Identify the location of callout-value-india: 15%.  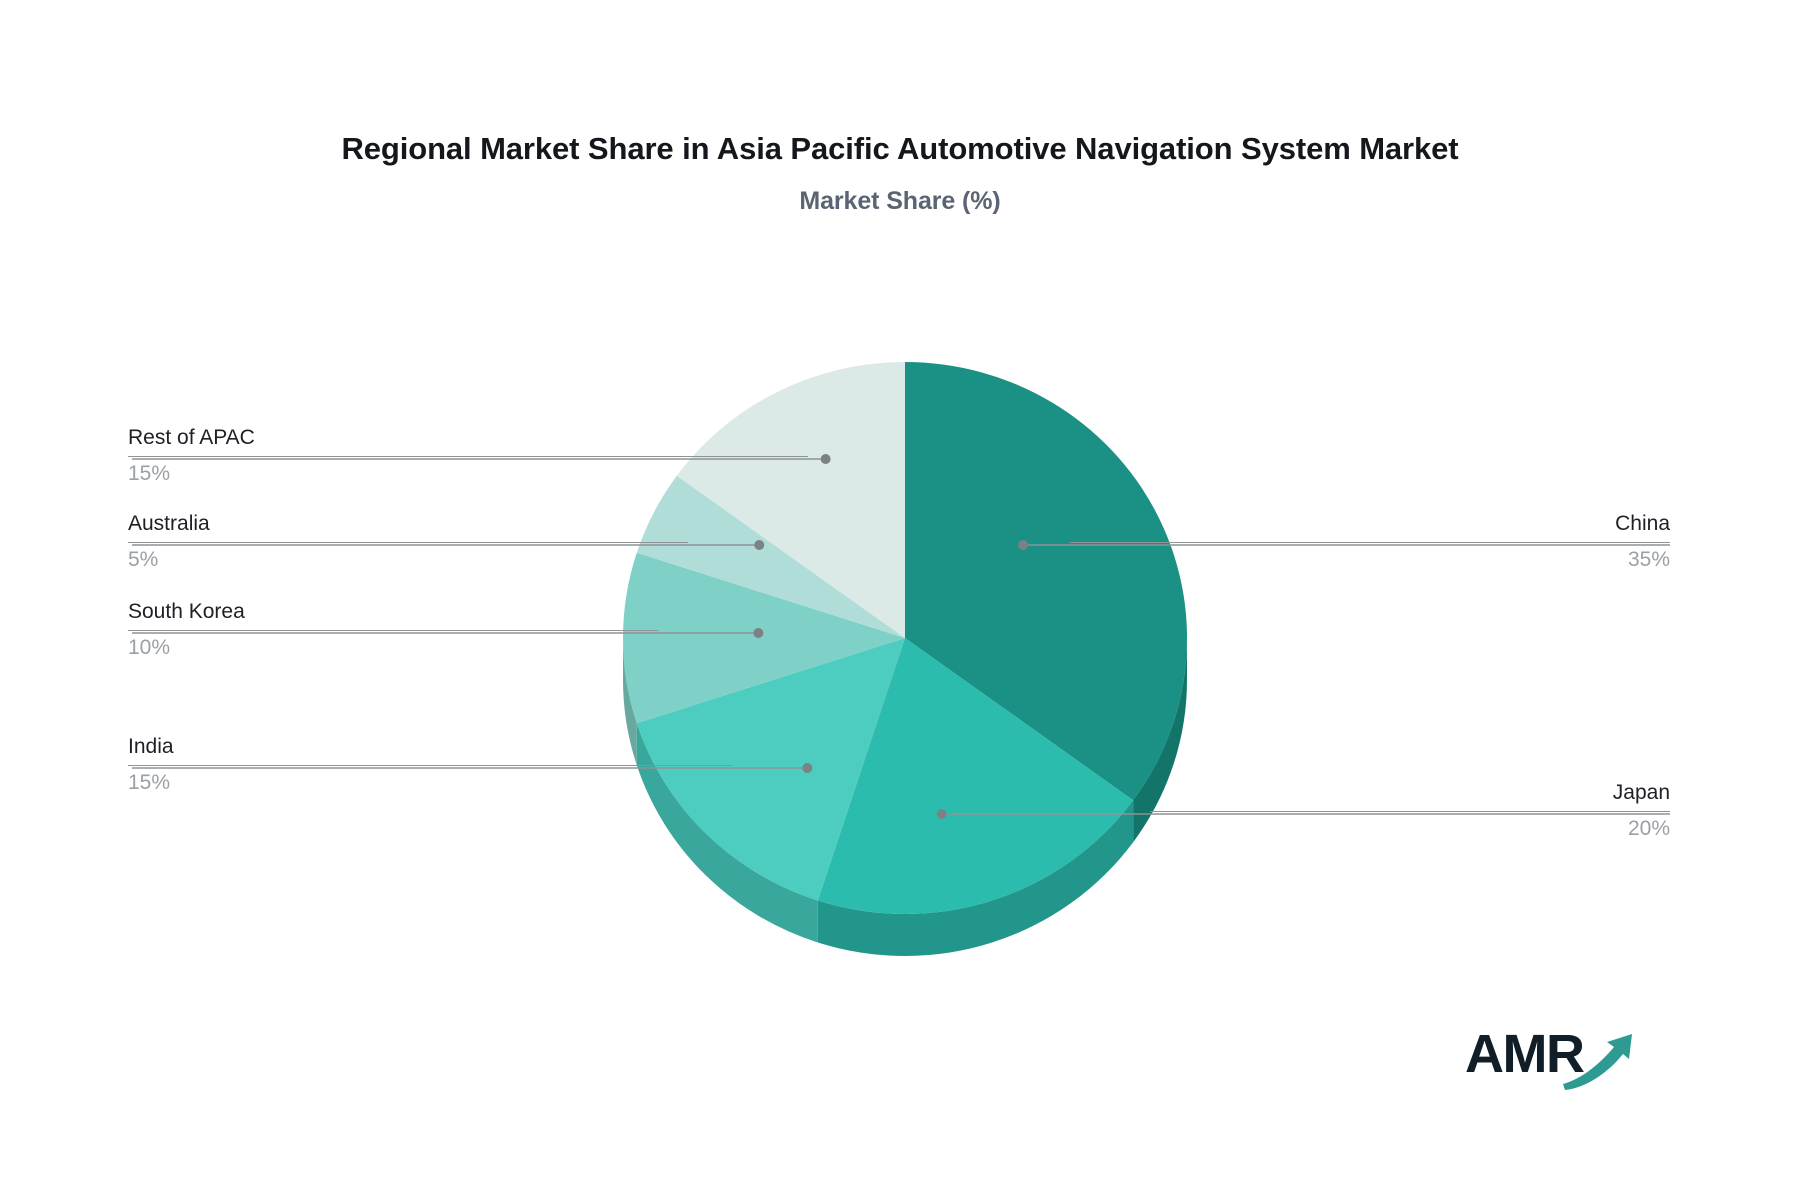
(149, 782).